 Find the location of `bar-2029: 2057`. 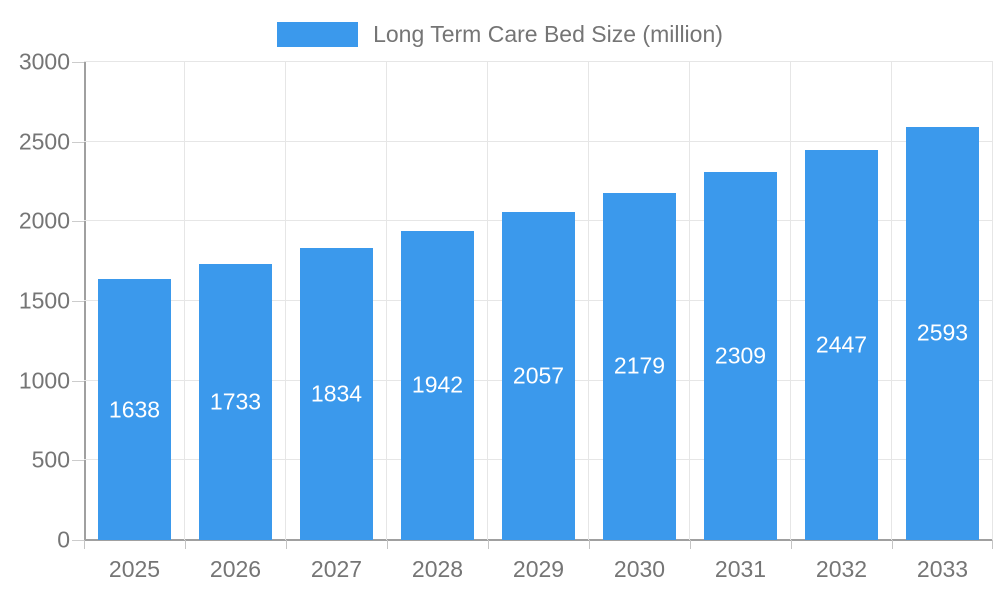

bar-2029: 2057 is located at coordinates (538, 376).